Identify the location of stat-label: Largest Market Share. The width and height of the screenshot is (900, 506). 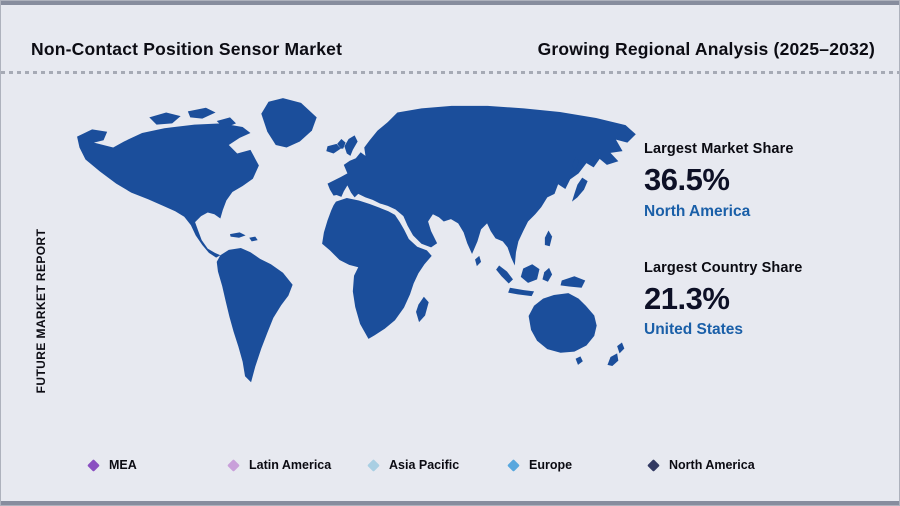
(719, 149).